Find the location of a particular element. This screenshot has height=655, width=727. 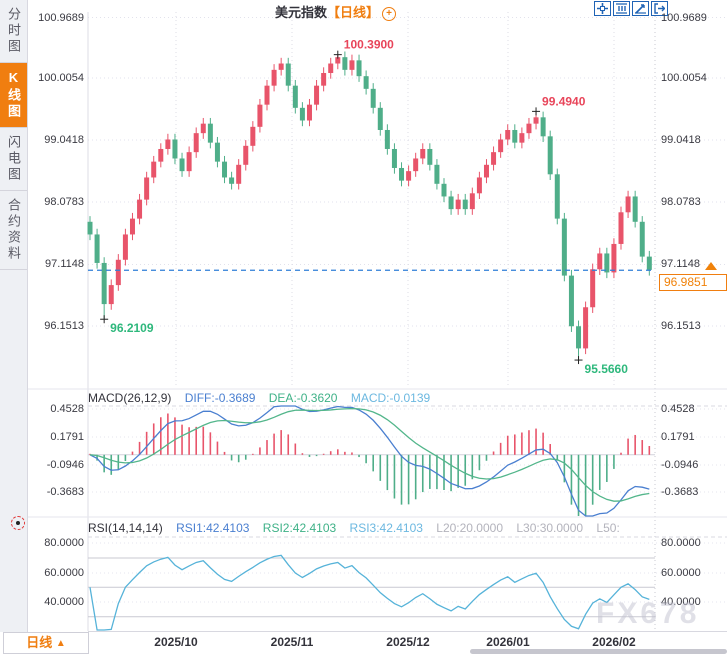

time-axis-label: 2025/10 is located at coordinates (176, 642).